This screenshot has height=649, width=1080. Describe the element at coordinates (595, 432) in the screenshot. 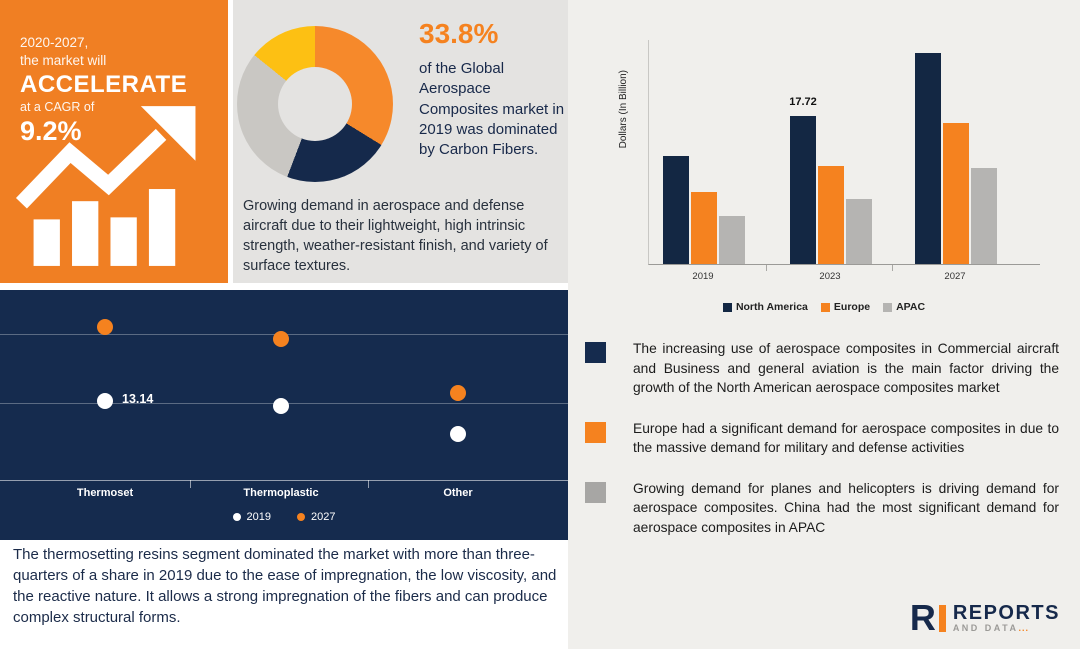

I see `orange-square-icon` at that location.